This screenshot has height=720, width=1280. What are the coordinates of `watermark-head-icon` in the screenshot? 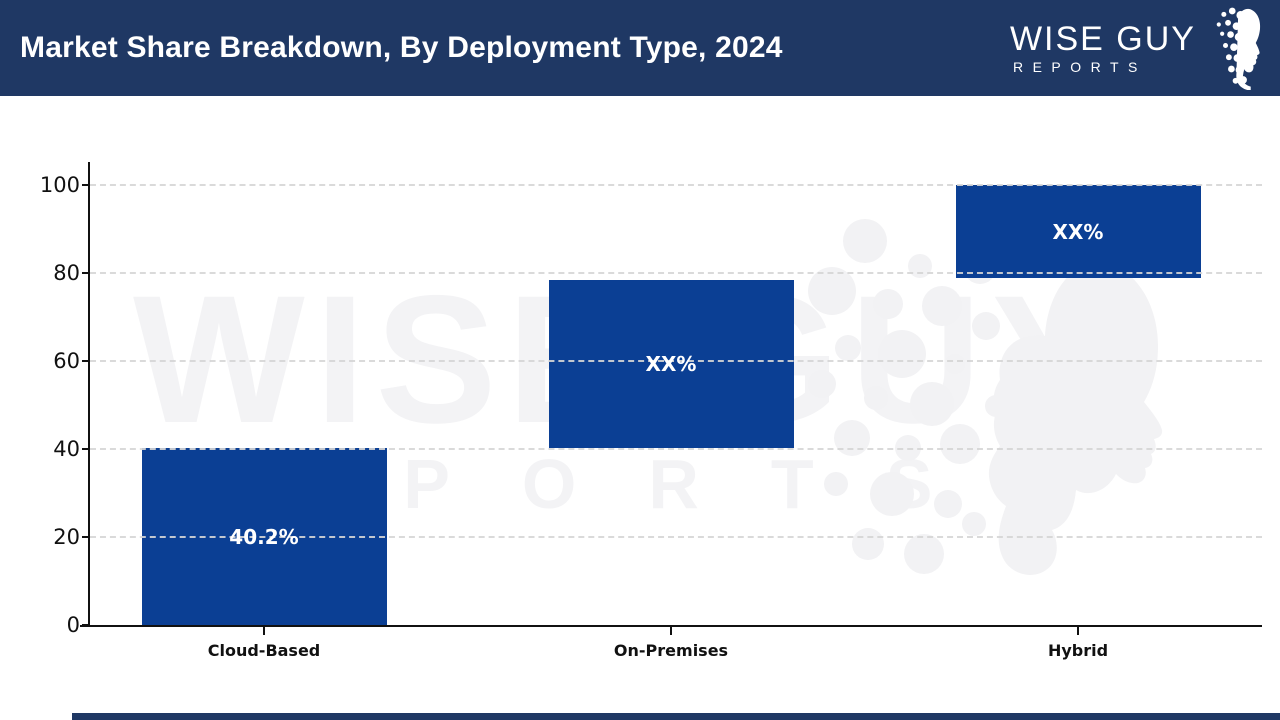 It's located at (985, 397).